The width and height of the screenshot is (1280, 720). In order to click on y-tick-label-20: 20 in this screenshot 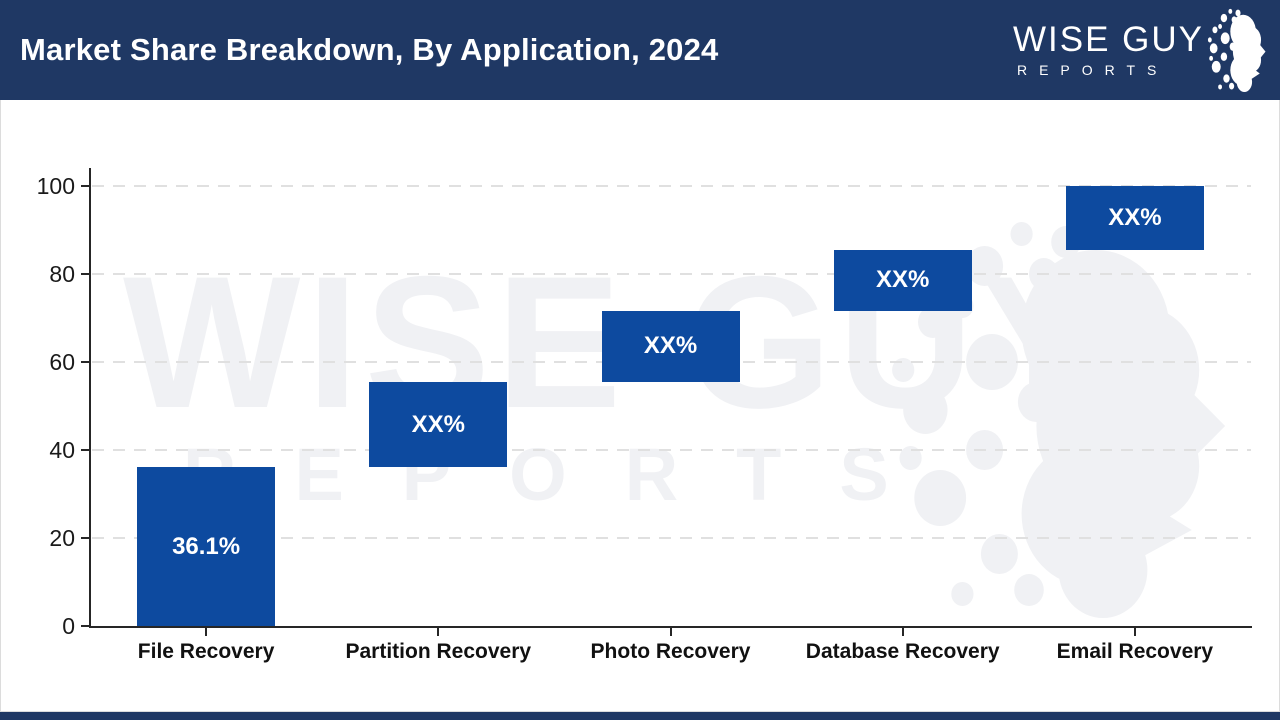, I will do `click(62, 538)`.